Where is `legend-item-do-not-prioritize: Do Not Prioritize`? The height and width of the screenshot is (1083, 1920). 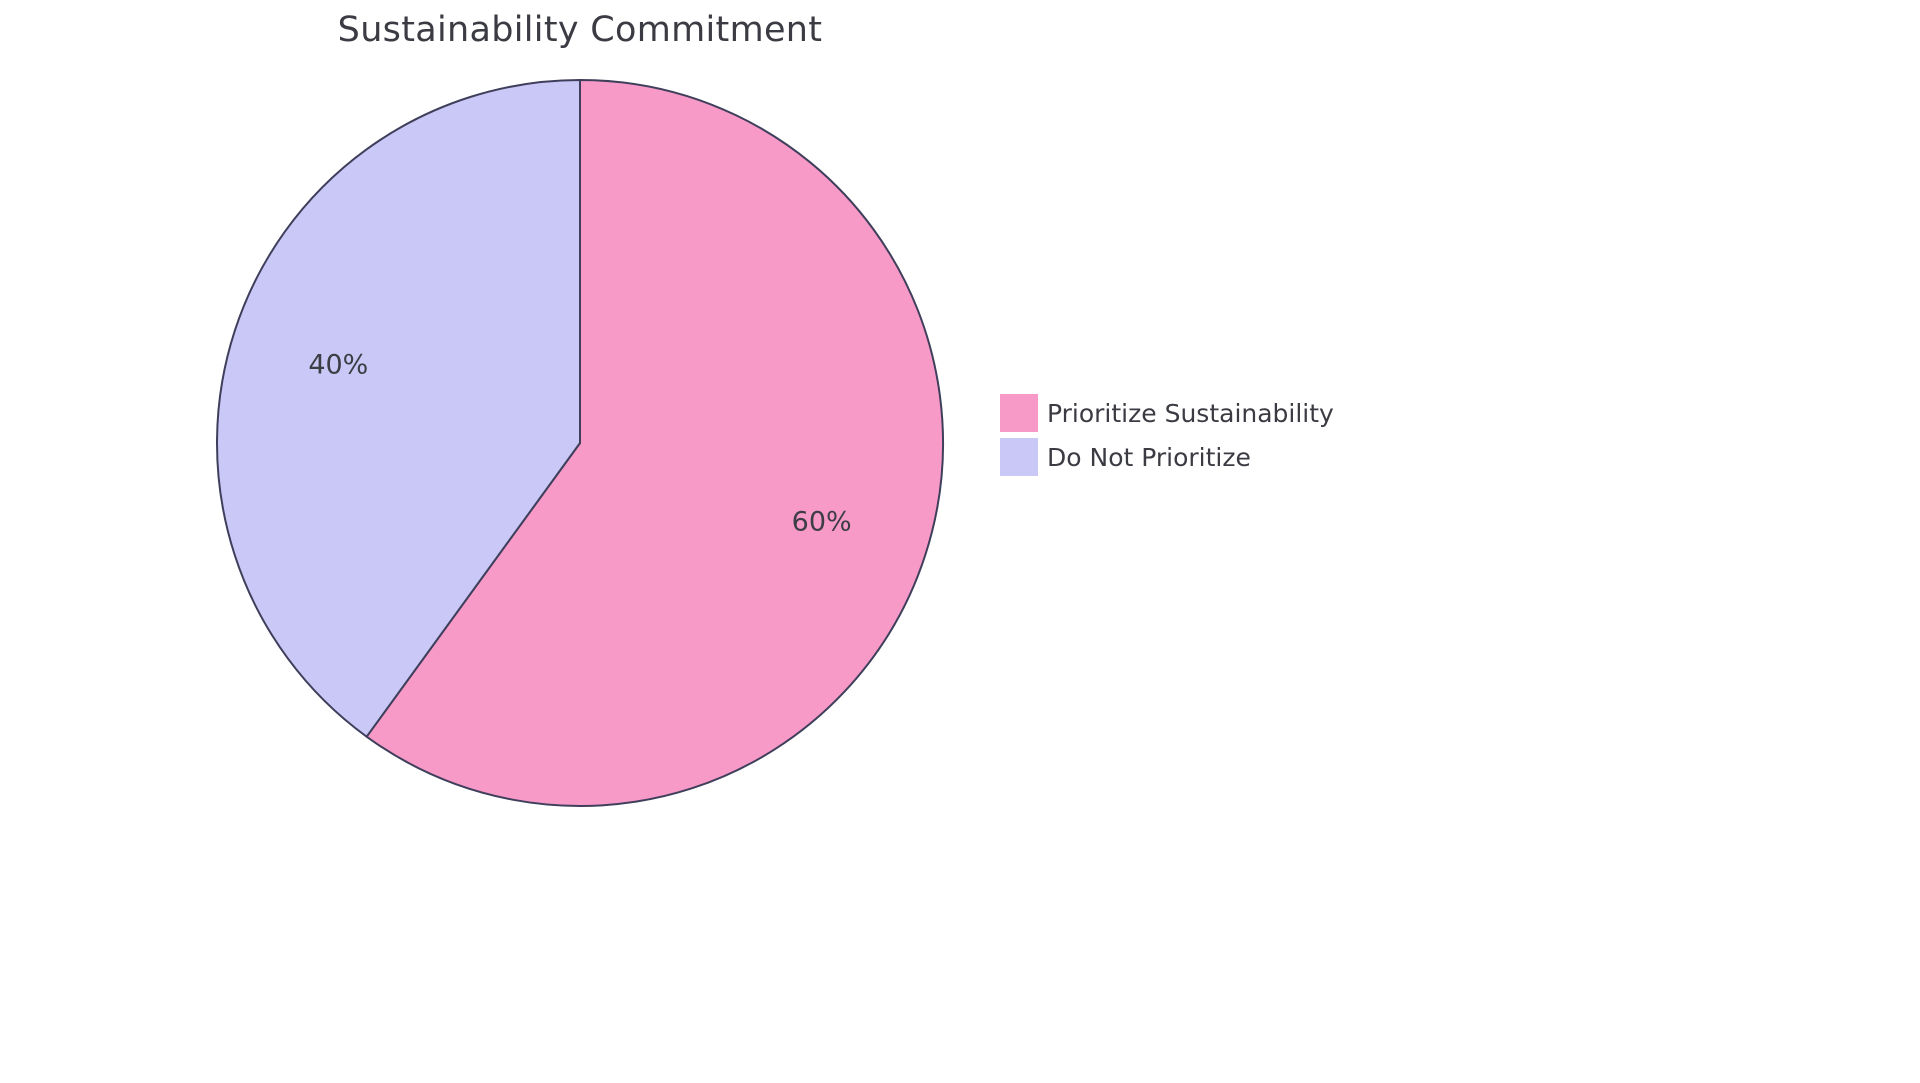
legend-item-do-not-prioritize: Do Not Prioritize is located at coordinates (1167, 457).